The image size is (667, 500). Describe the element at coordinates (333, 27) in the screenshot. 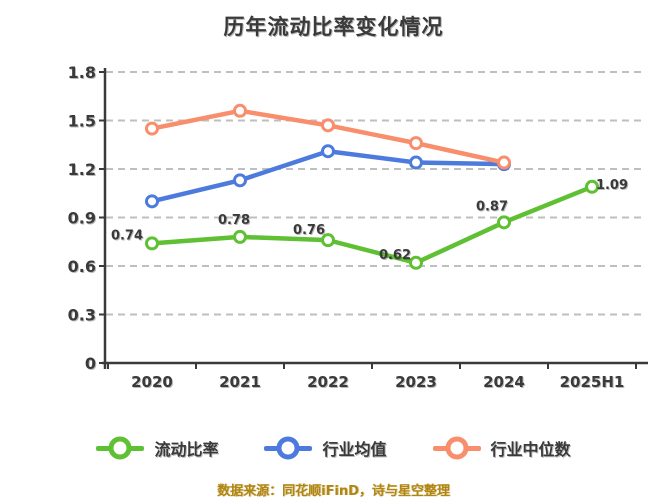

I see `chart-title: 历年流动比率变化情况` at that location.